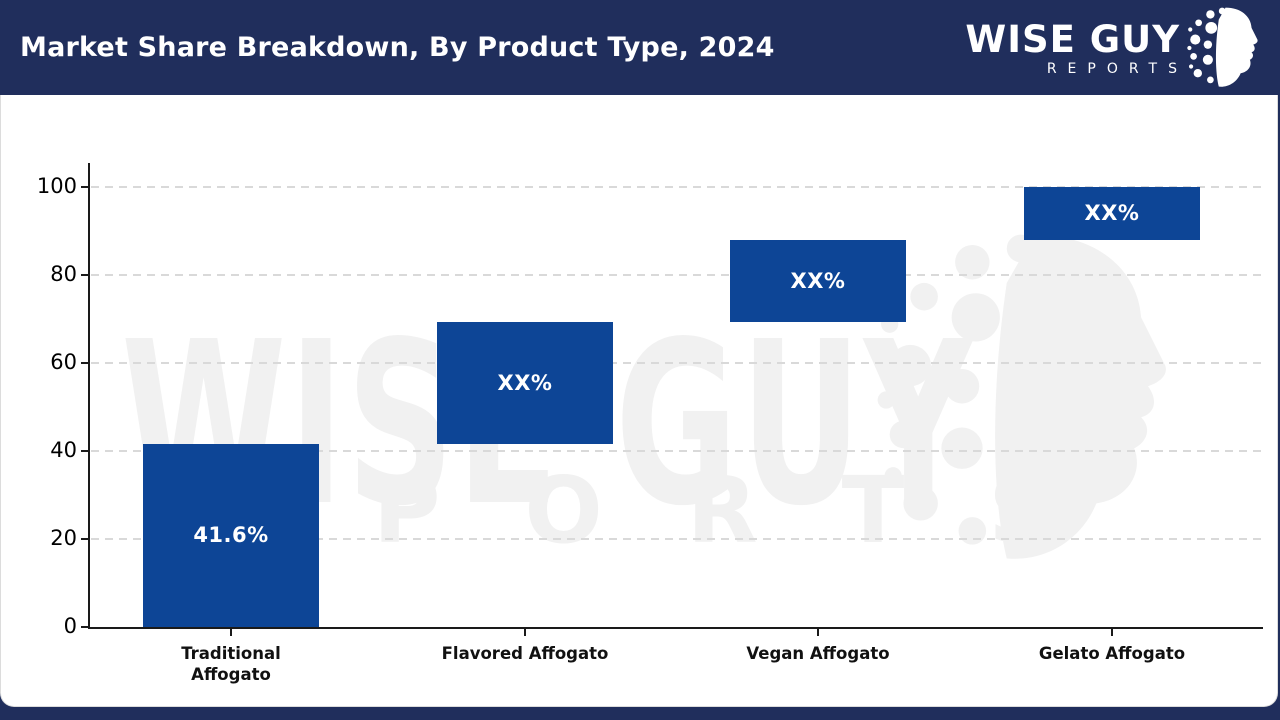  I want to click on bar-value-label: 41.6%, so click(231, 535).